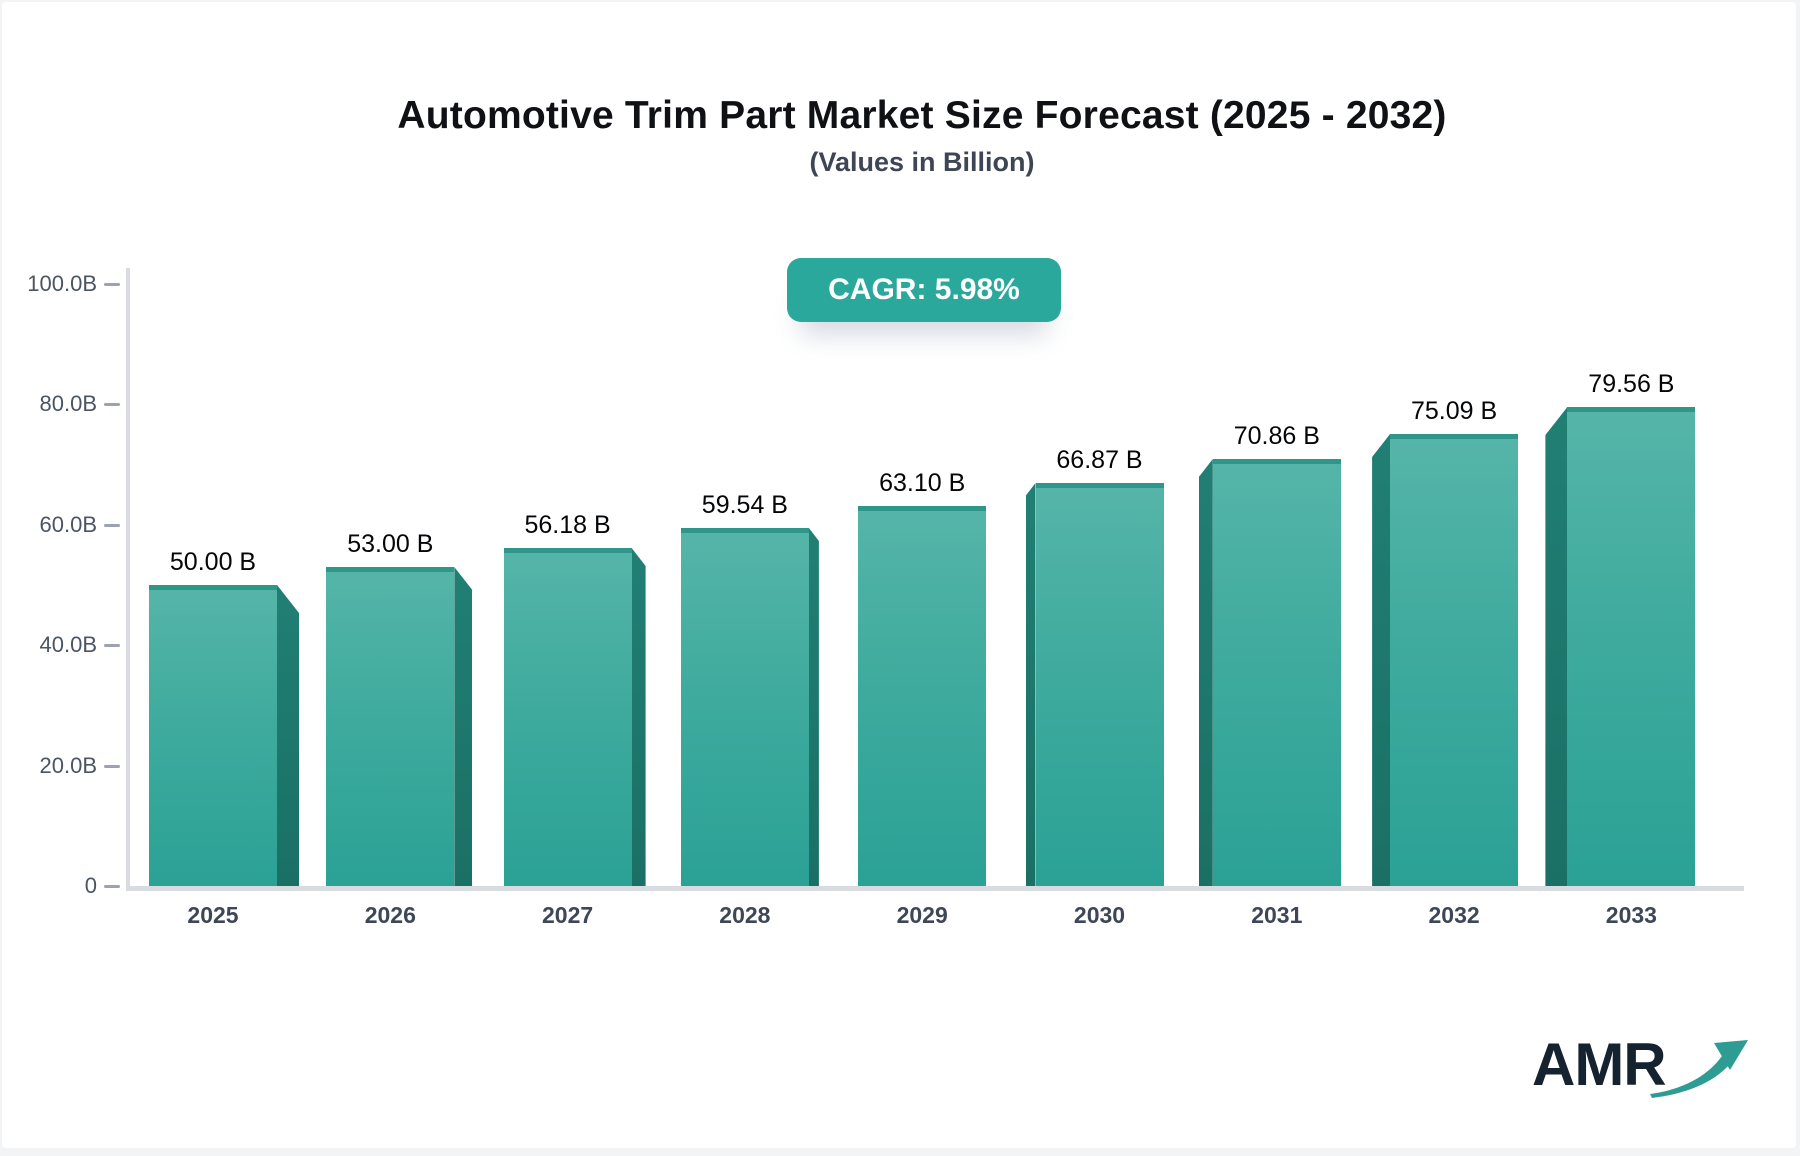  Describe the element at coordinates (744, 505) in the screenshot. I see `bar-value-label: 59.54 B` at that location.